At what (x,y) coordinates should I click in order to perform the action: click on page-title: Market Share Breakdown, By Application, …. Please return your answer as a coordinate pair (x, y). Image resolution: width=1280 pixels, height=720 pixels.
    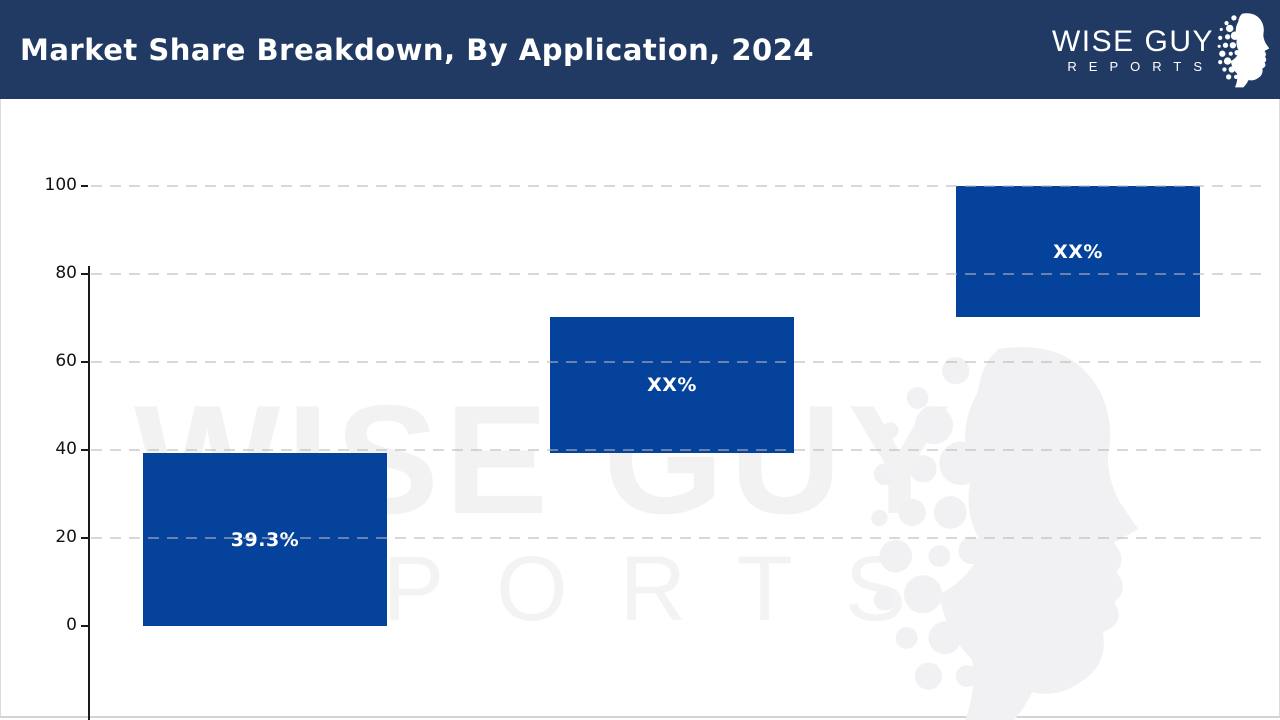
    Looking at the image, I should click on (417, 49).